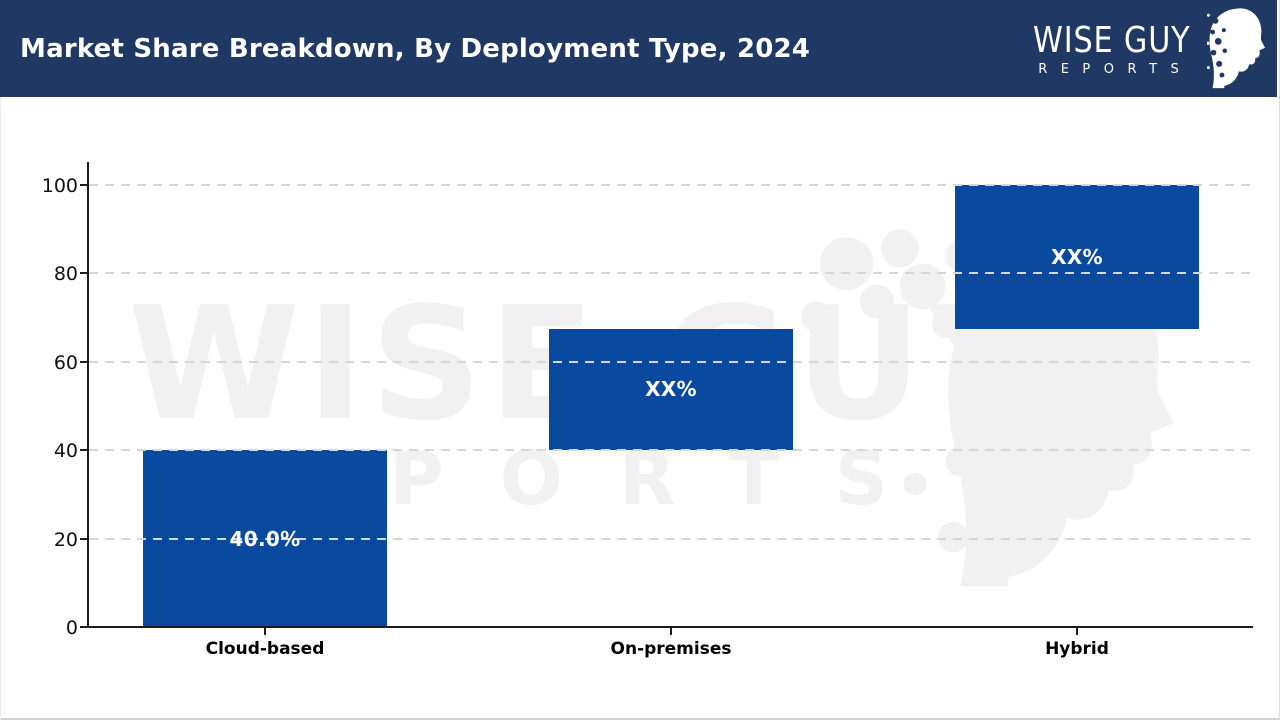 The height and width of the screenshot is (720, 1280). Describe the element at coordinates (1111, 41) in the screenshot. I see `logo-wordmark: WISE GUY` at that location.